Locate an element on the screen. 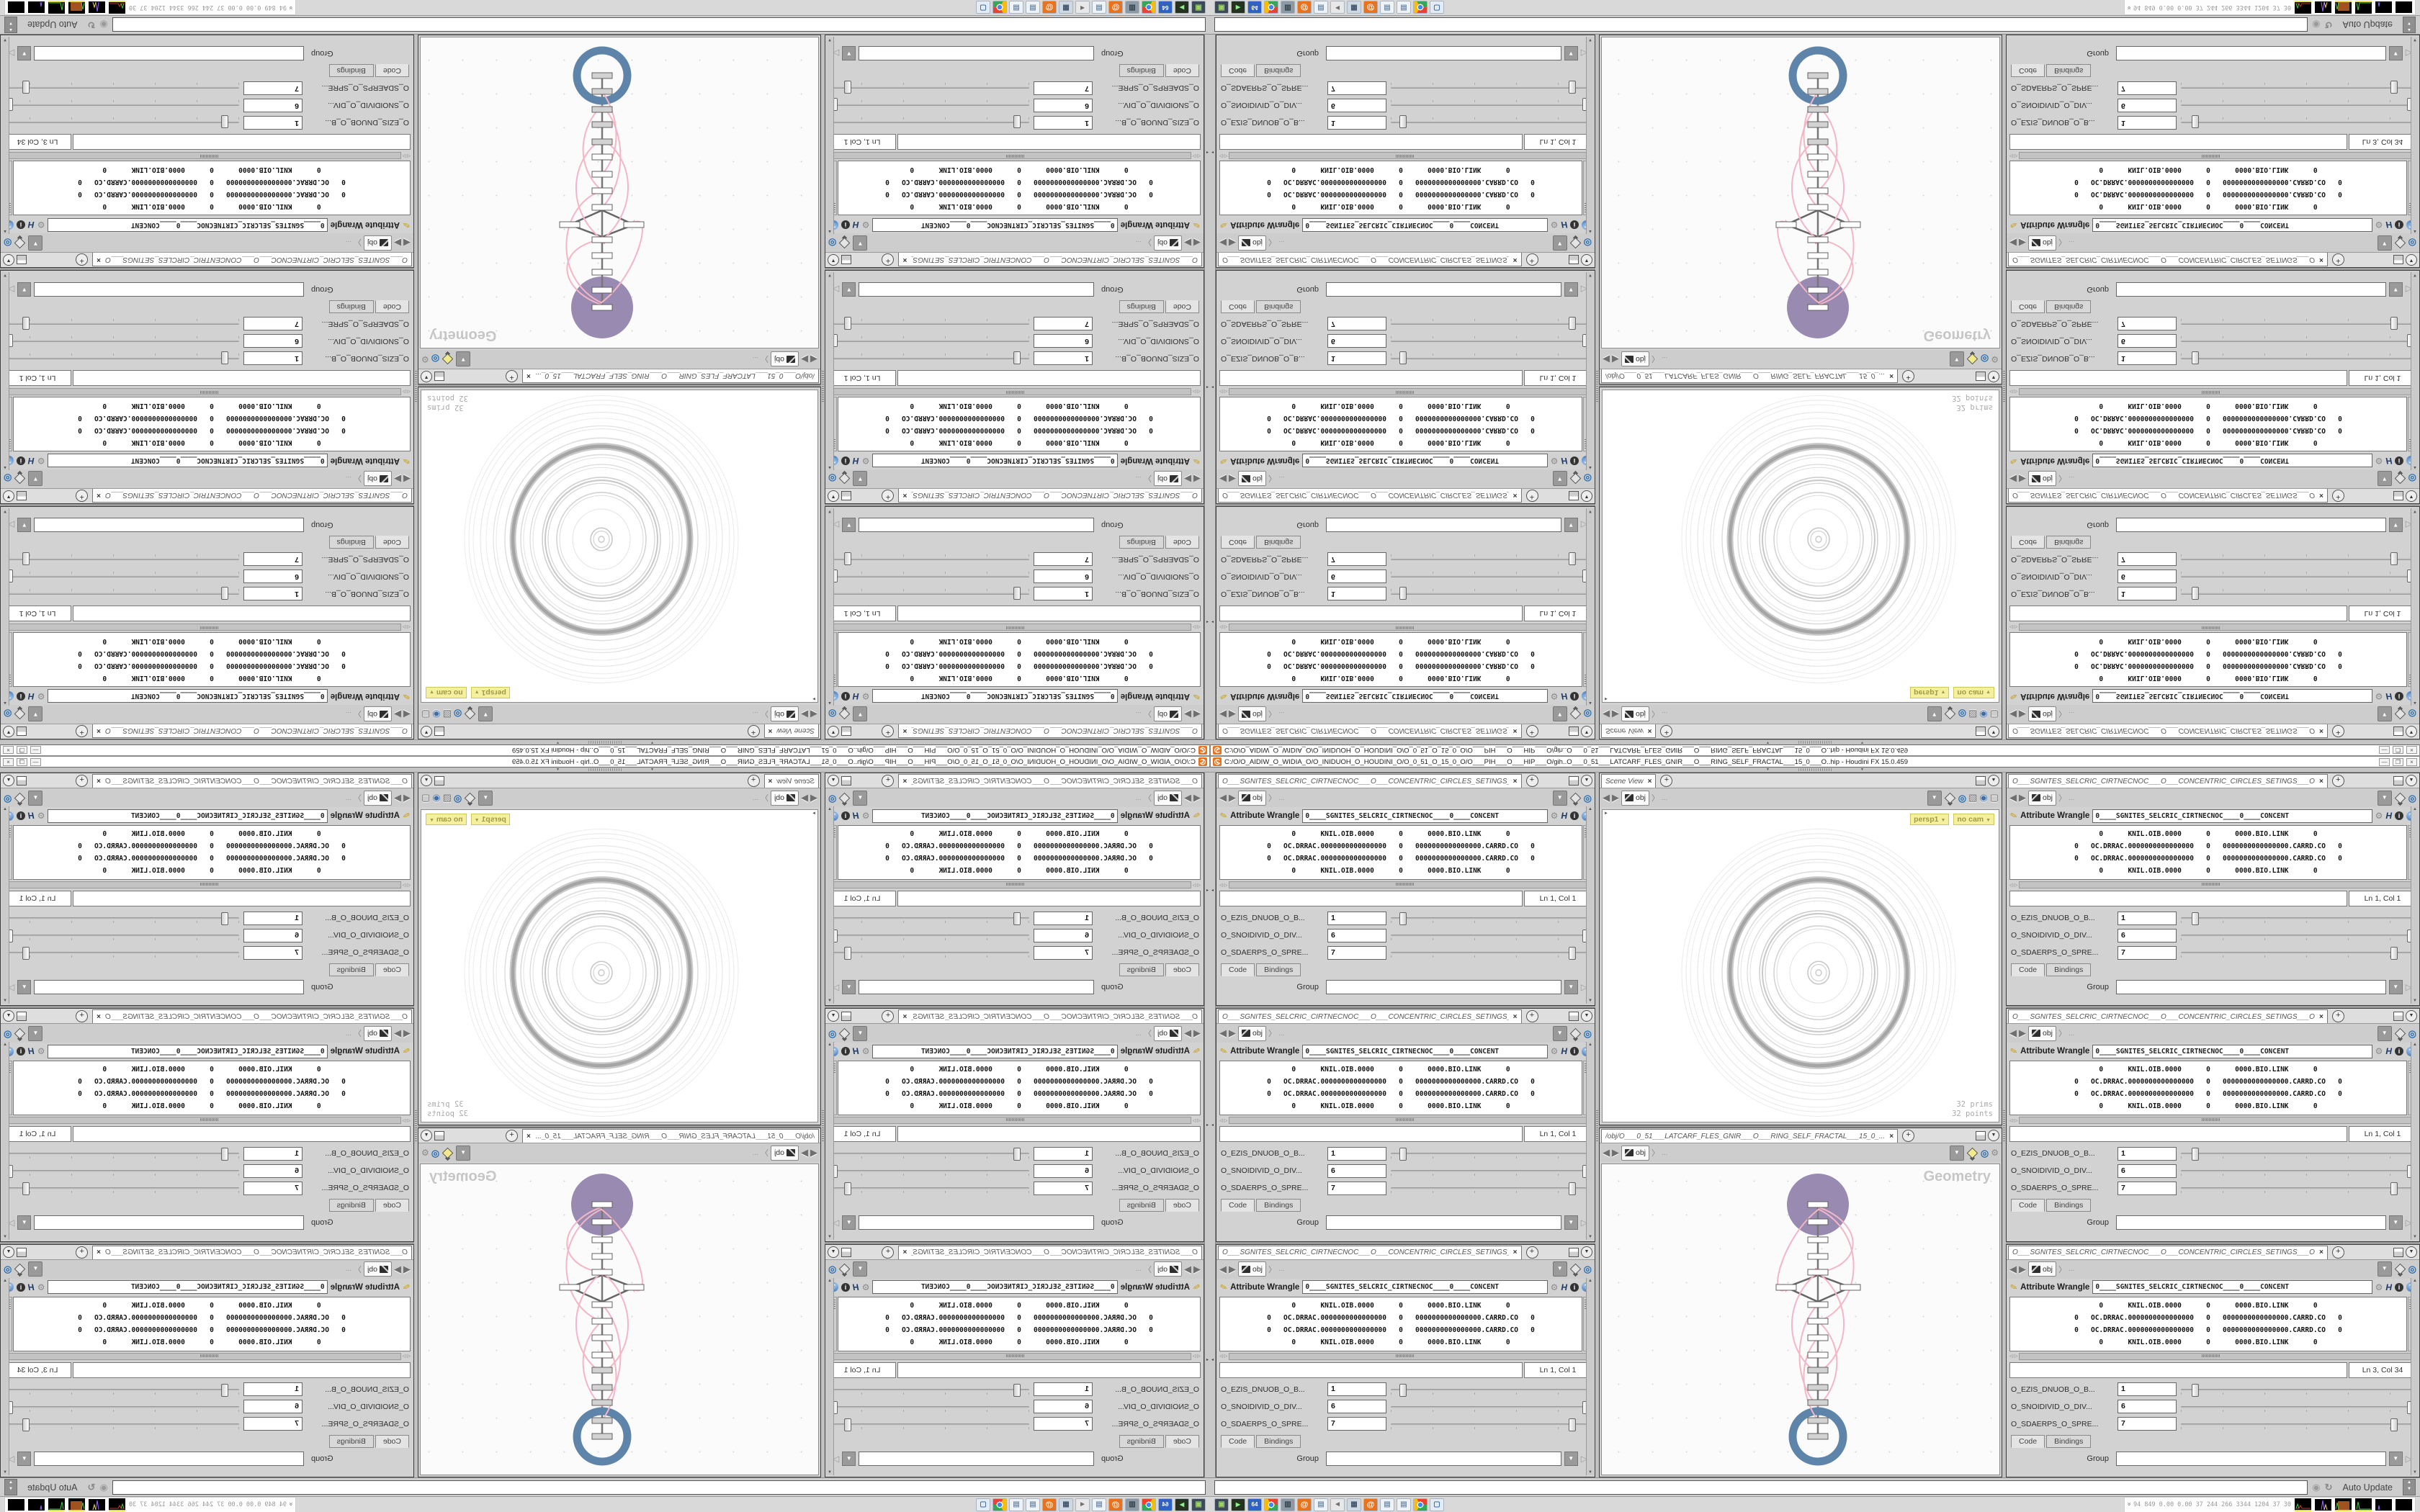 This screenshot has height=1512, width=2420. splitter-grip is located at coordinates (823, 387).